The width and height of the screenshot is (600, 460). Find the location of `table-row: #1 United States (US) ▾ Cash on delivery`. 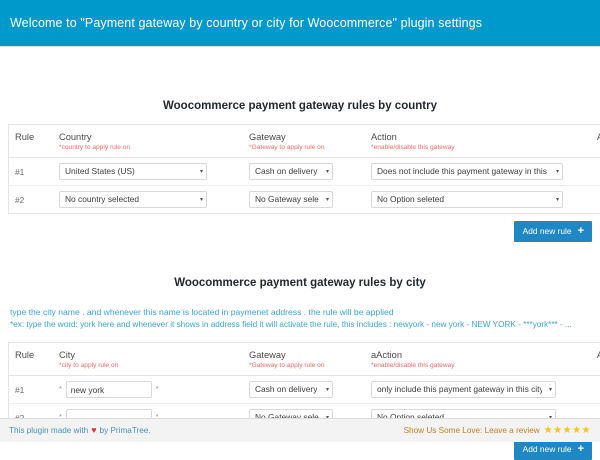

table-row: #1 United States (US) ▾ Cash on delivery is located at coordinates (304, 172).